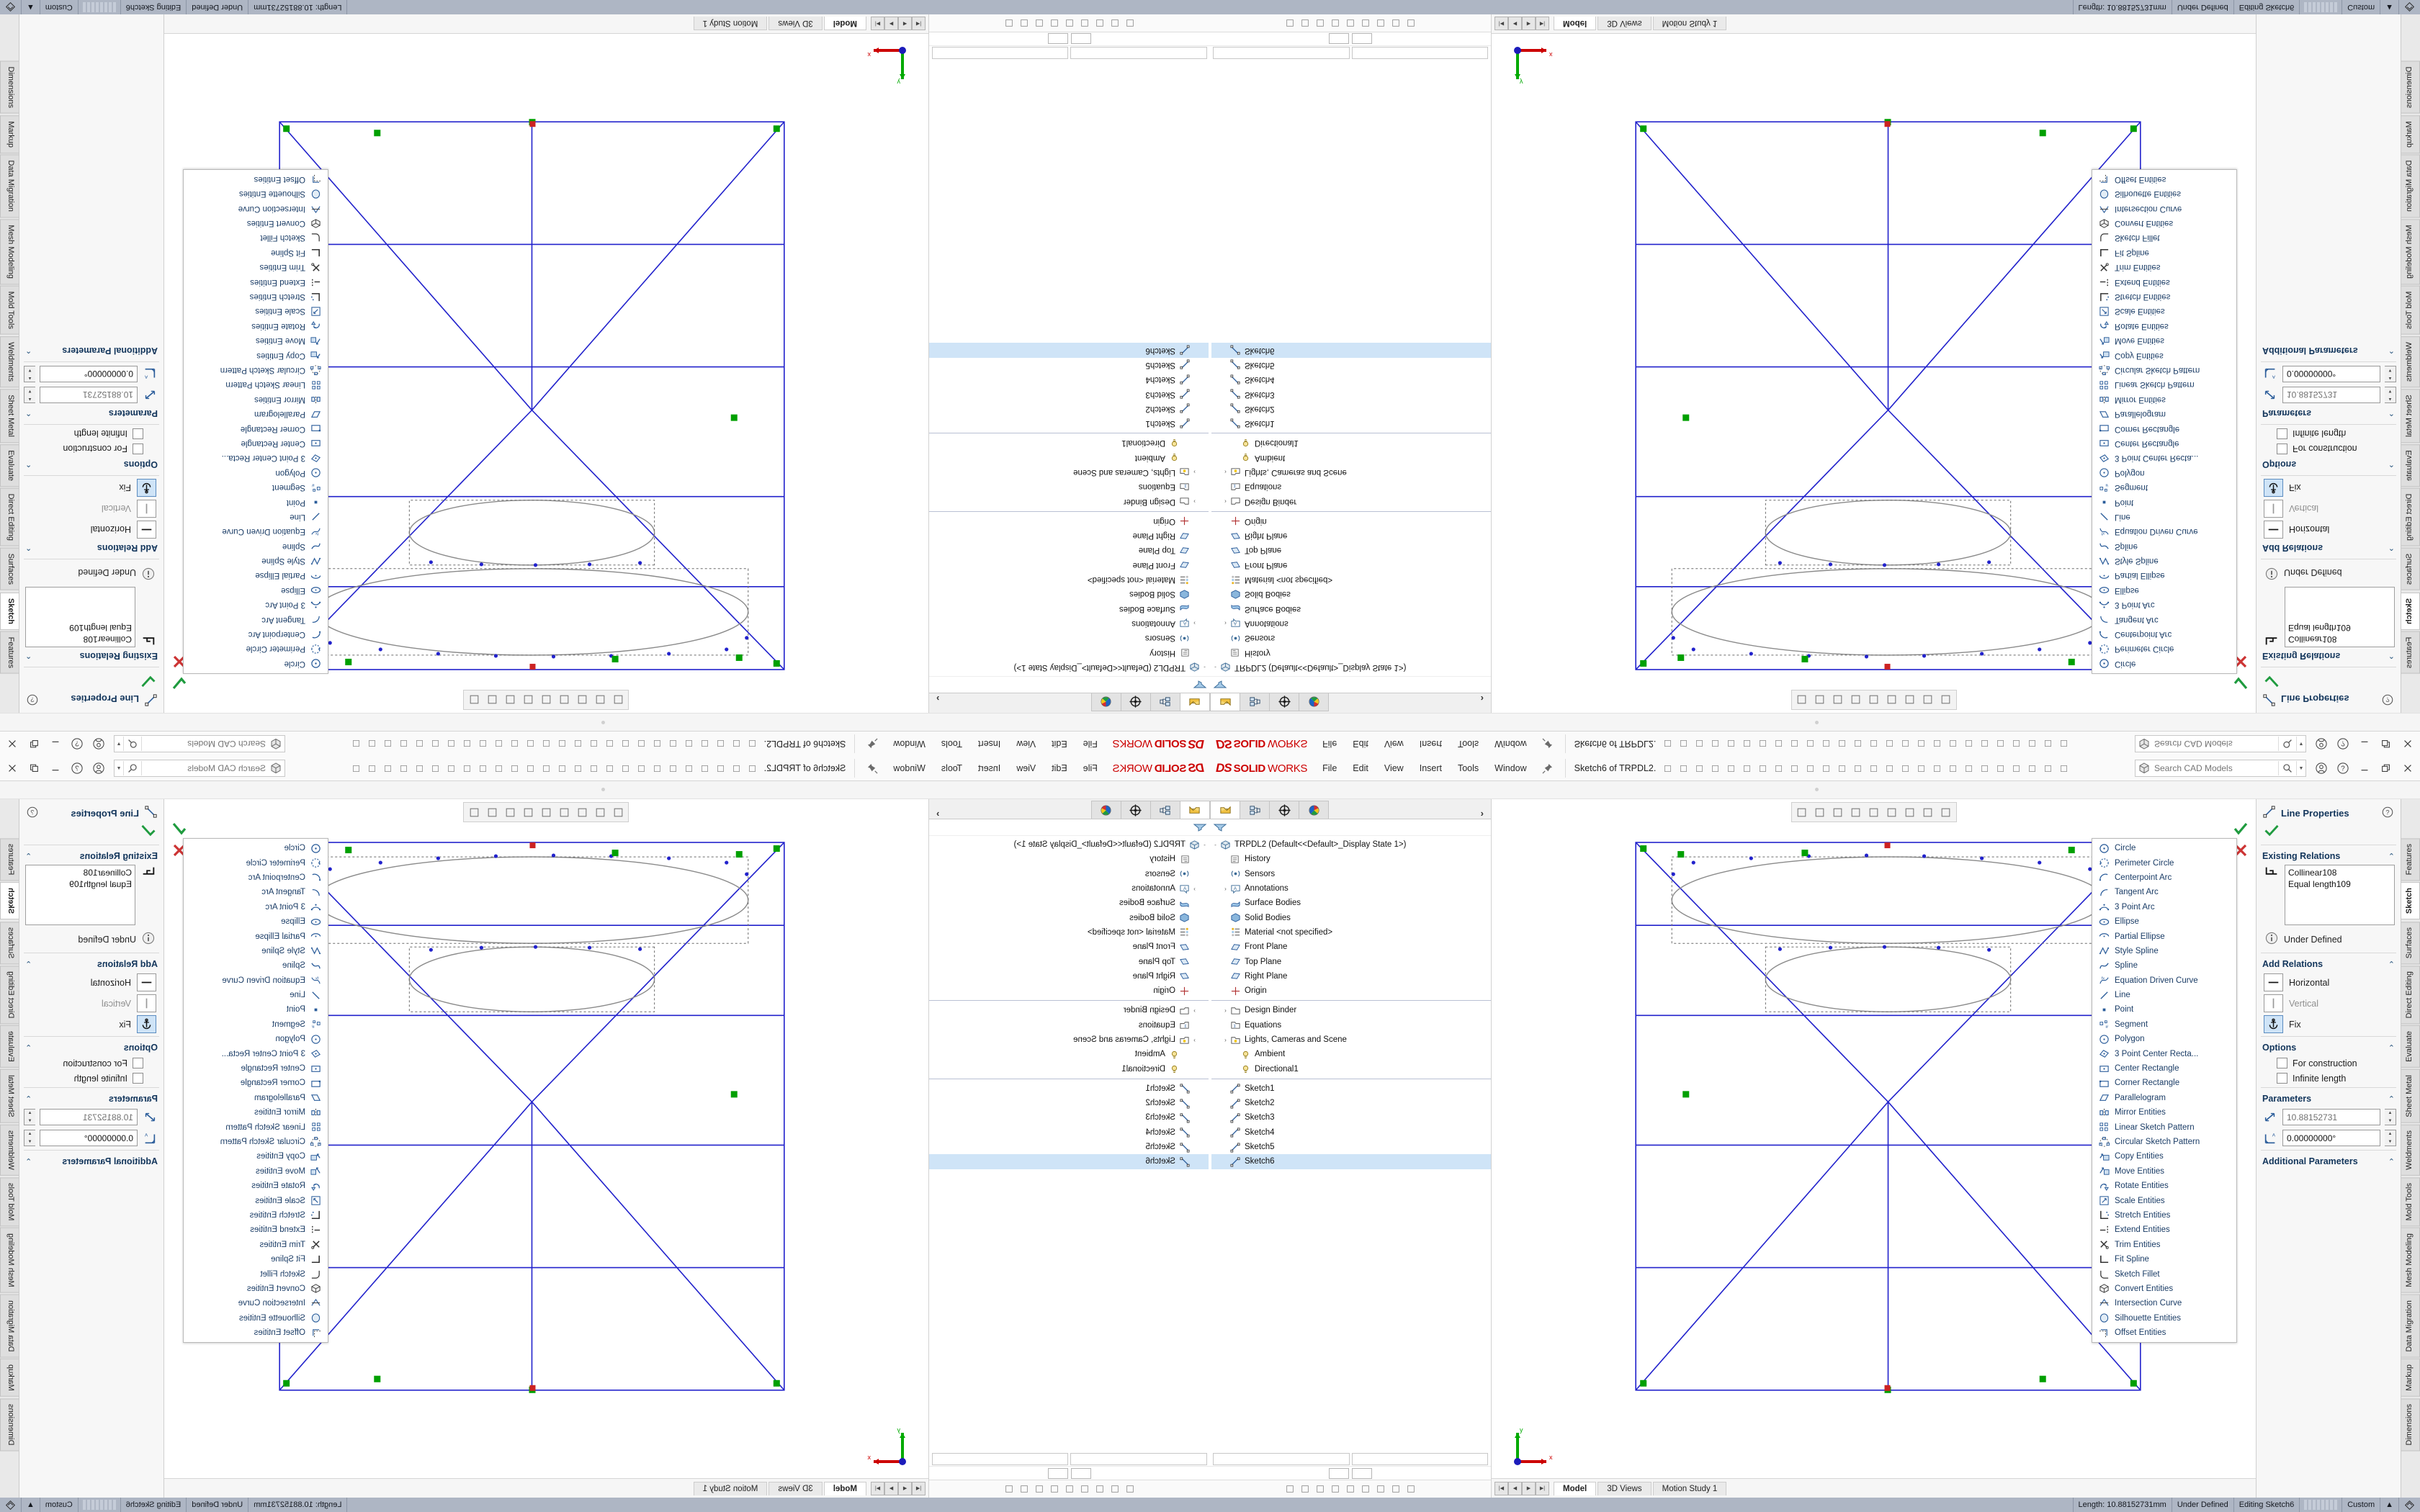  Describe the element at coordinates (34, 743) in the screenshot. I see `restore-icon` at that location.